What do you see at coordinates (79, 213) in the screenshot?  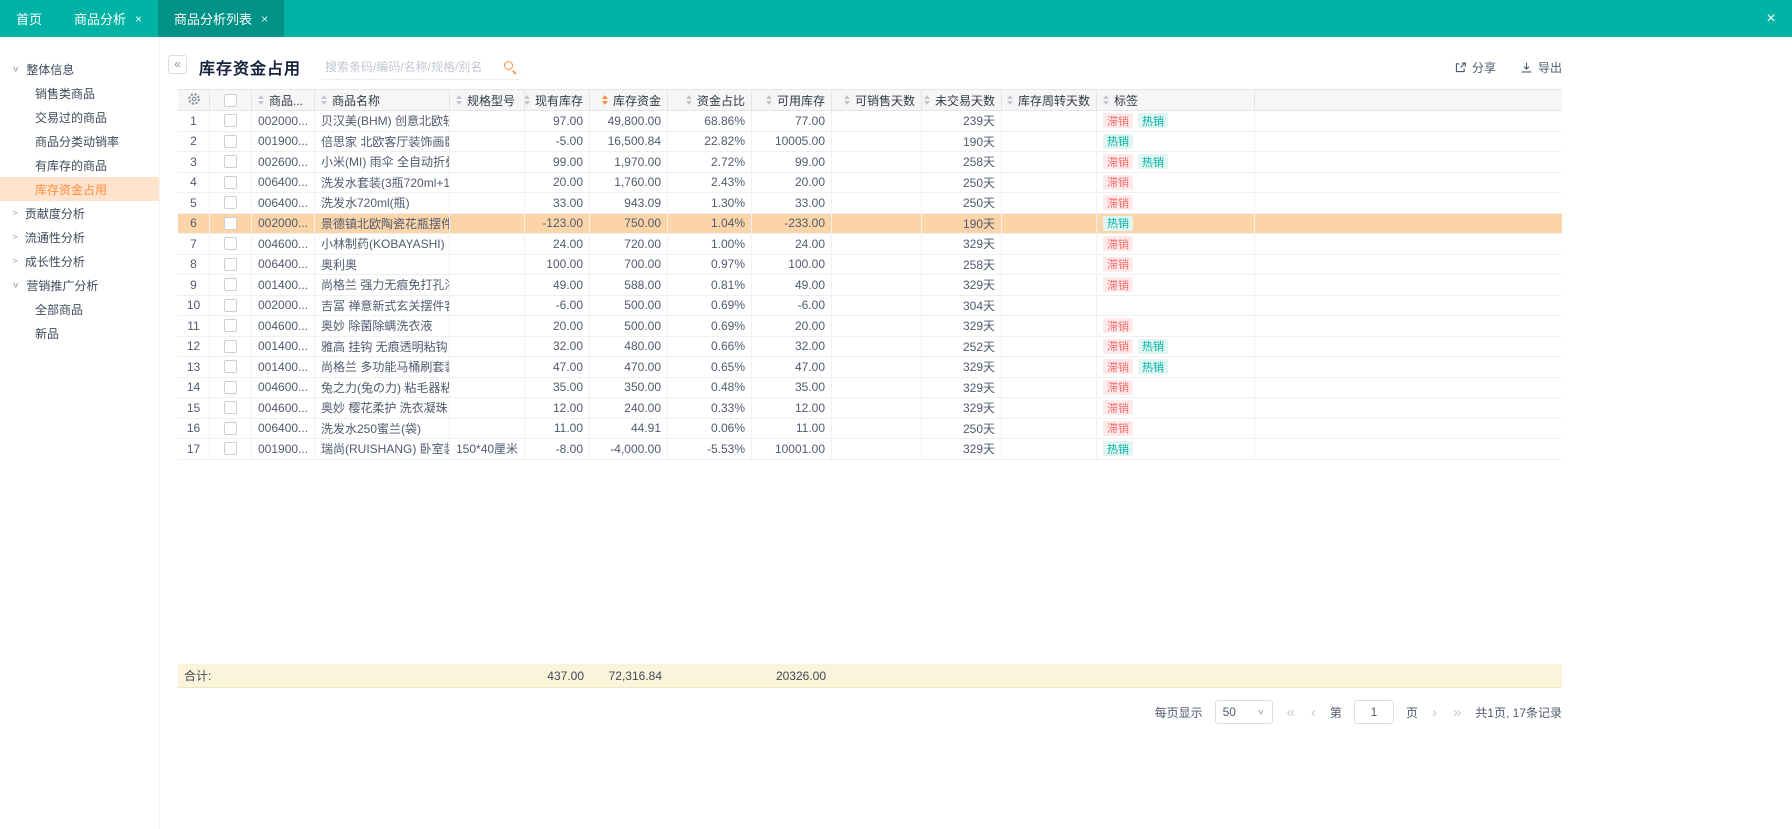 I see `sidebar-item: > 贡献度分析` at bounding box center [79, 213].